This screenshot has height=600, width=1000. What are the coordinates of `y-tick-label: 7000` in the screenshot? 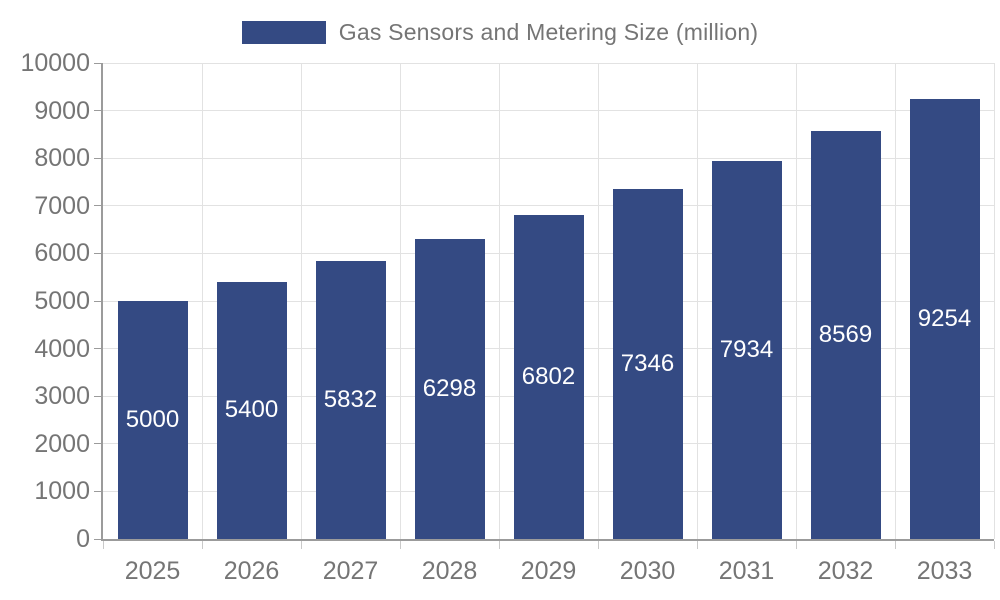 It's located at (62, 205).